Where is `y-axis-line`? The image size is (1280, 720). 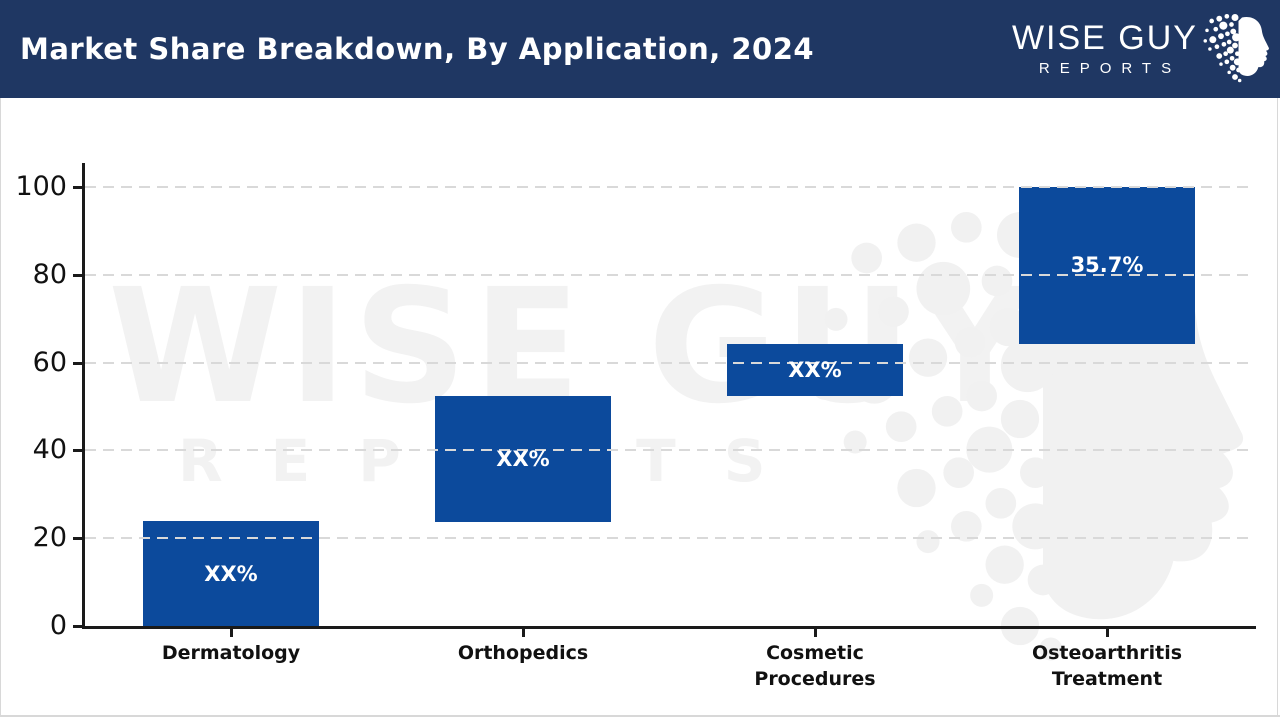
y-axis-line is located at coordinates (83, 396).